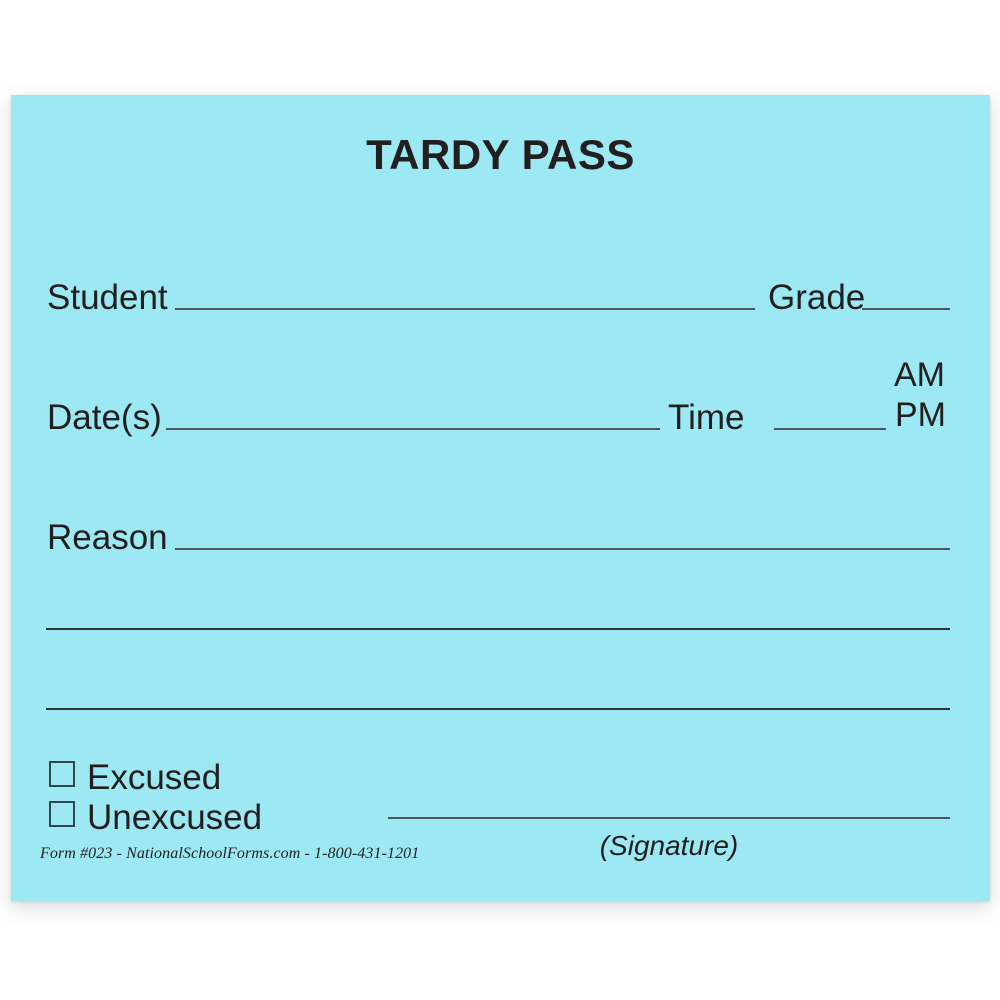  Describe the element at coordinates (154, 777) in the screenshot. I see `checkbox-excused-label: Excused` at that location.